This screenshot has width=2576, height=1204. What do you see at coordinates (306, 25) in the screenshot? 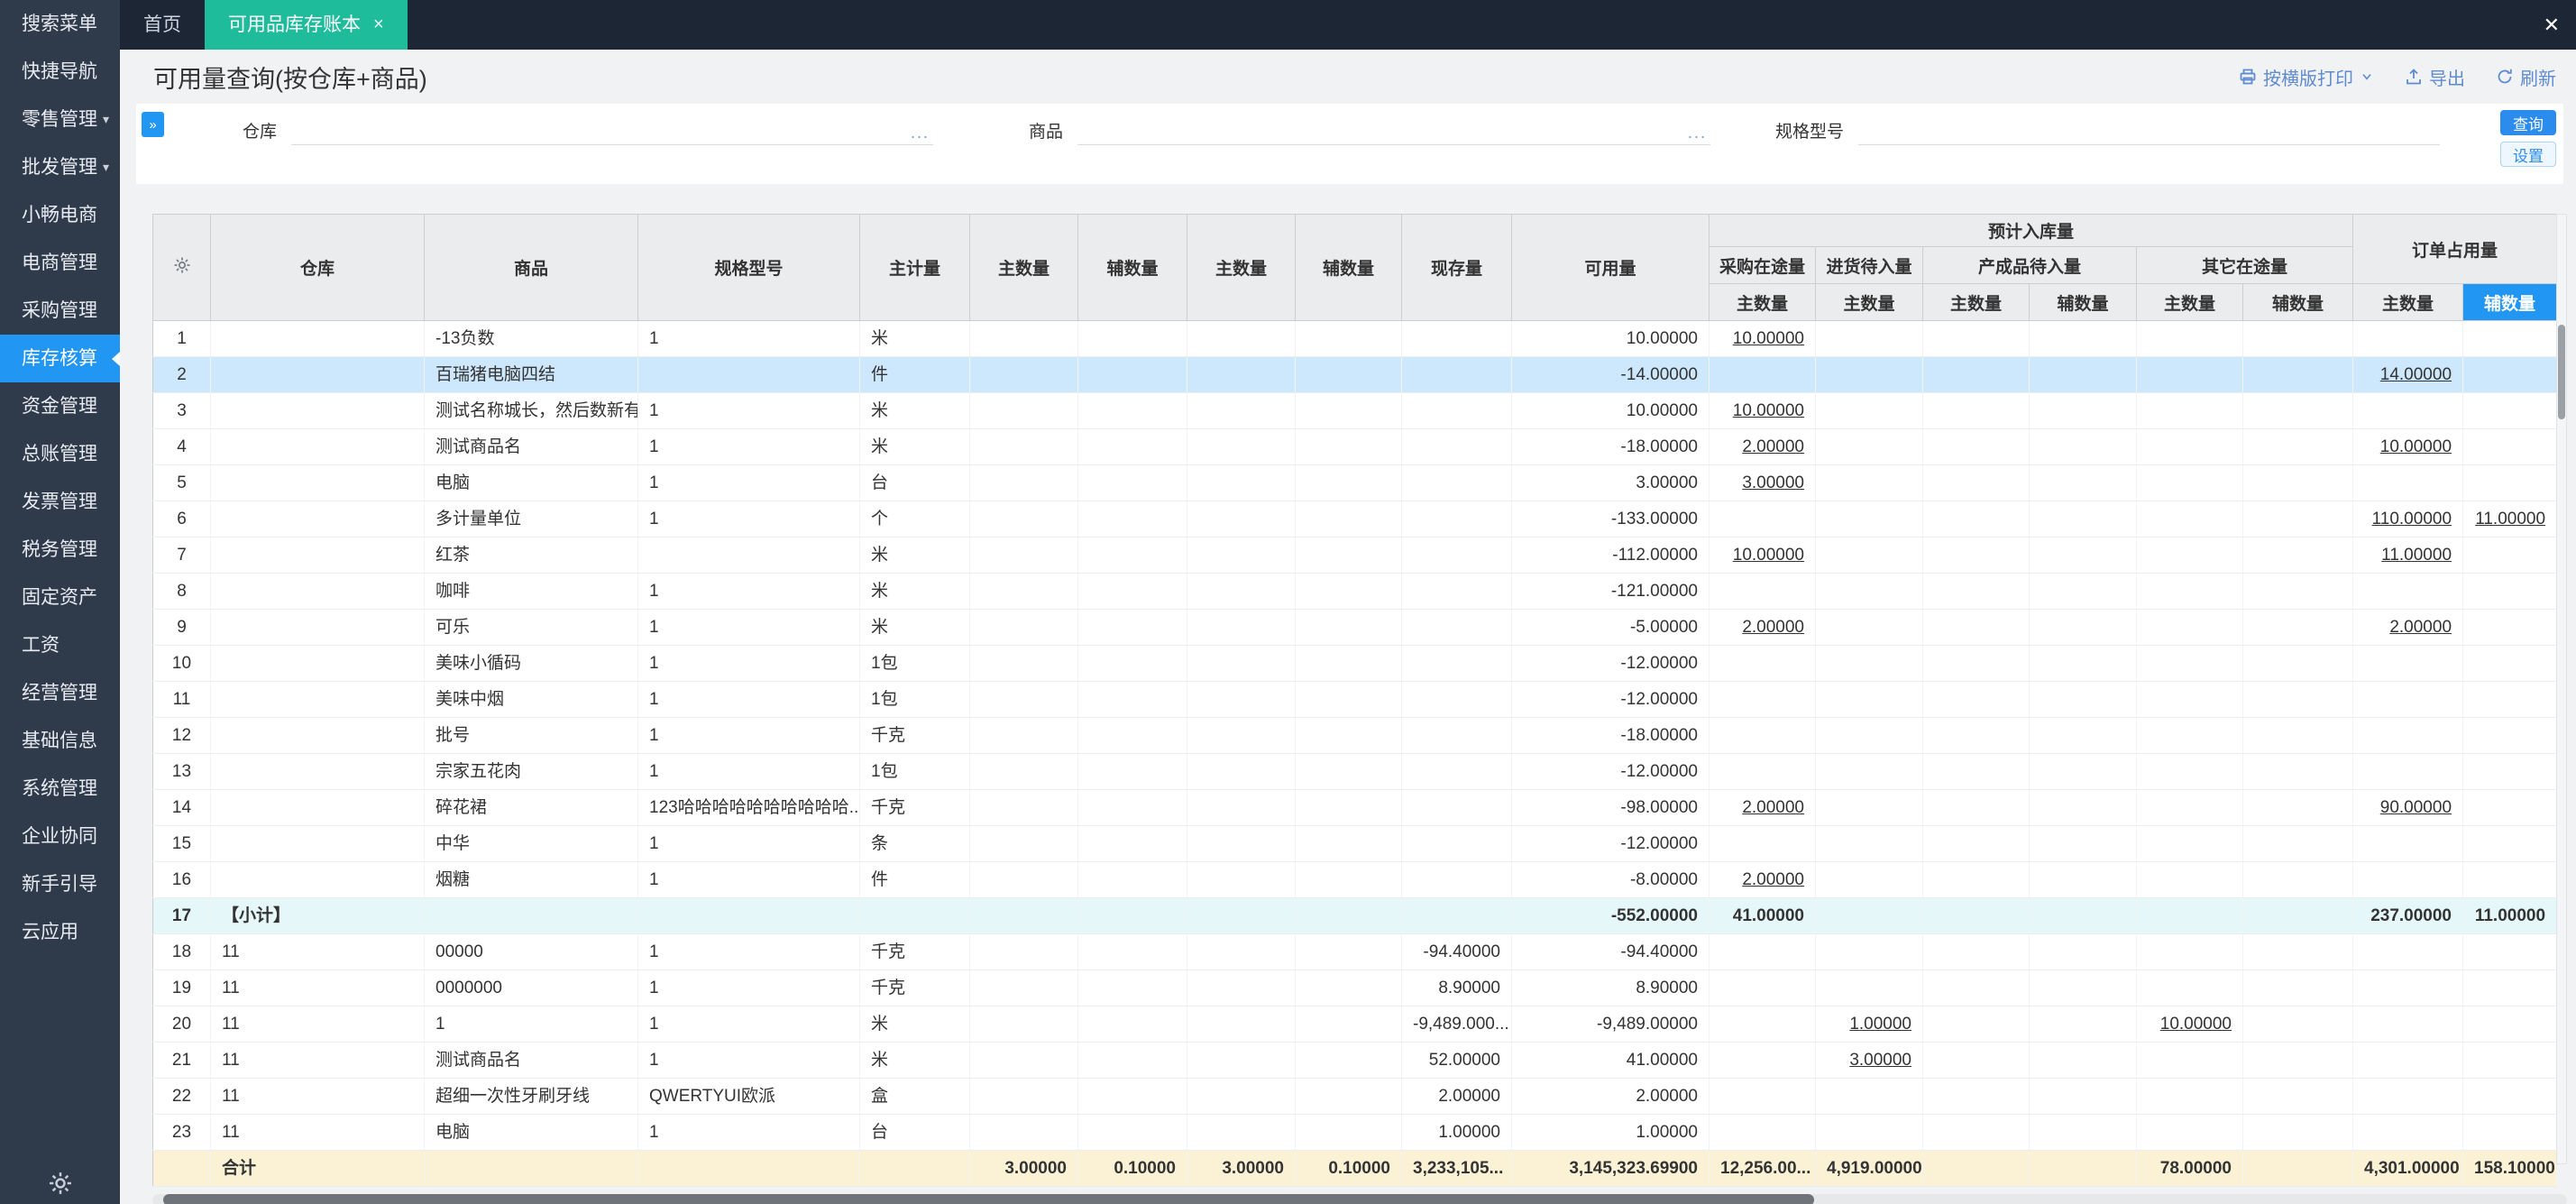
I see `tab-available-stock-ledger: 可用品库存账本 ×` at bounding box center [306, 25].